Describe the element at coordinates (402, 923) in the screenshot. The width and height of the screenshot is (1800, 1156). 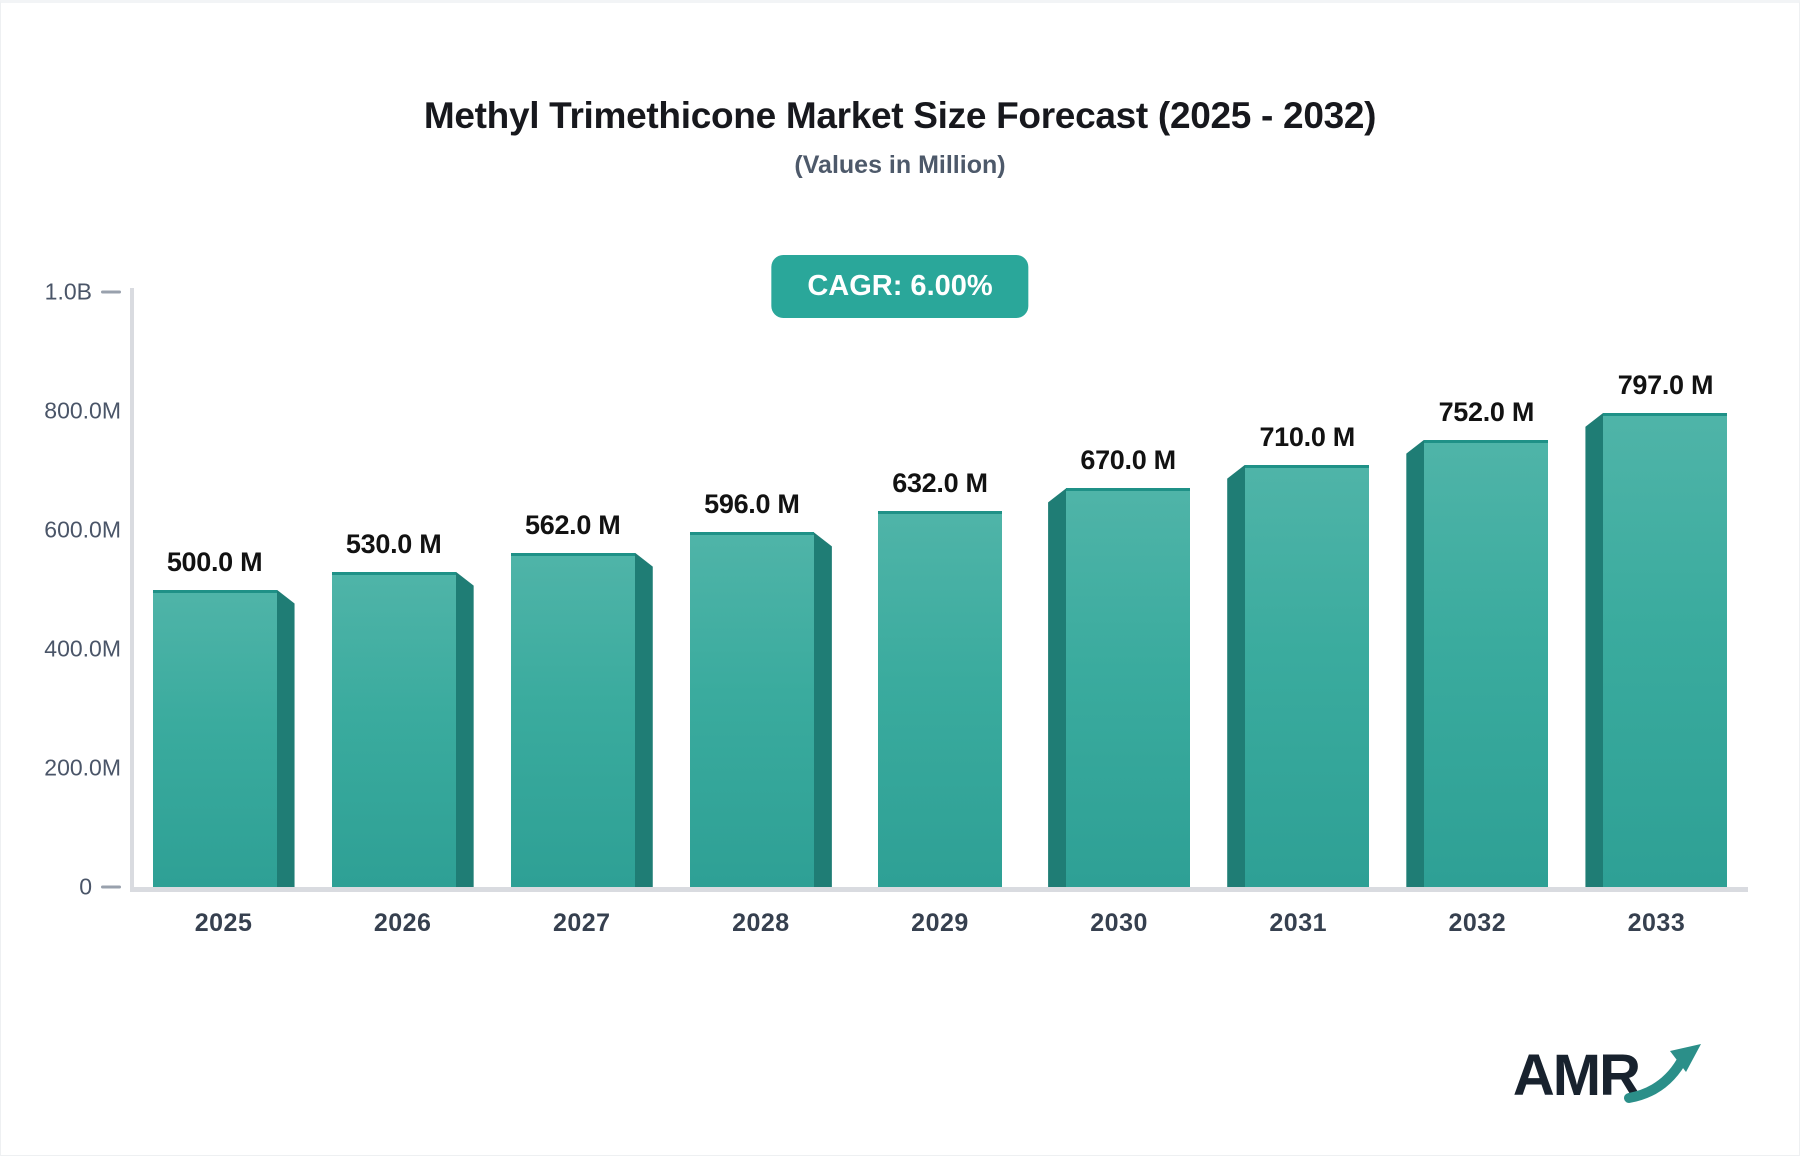
I see `x-tick-label: 2026` at that location.